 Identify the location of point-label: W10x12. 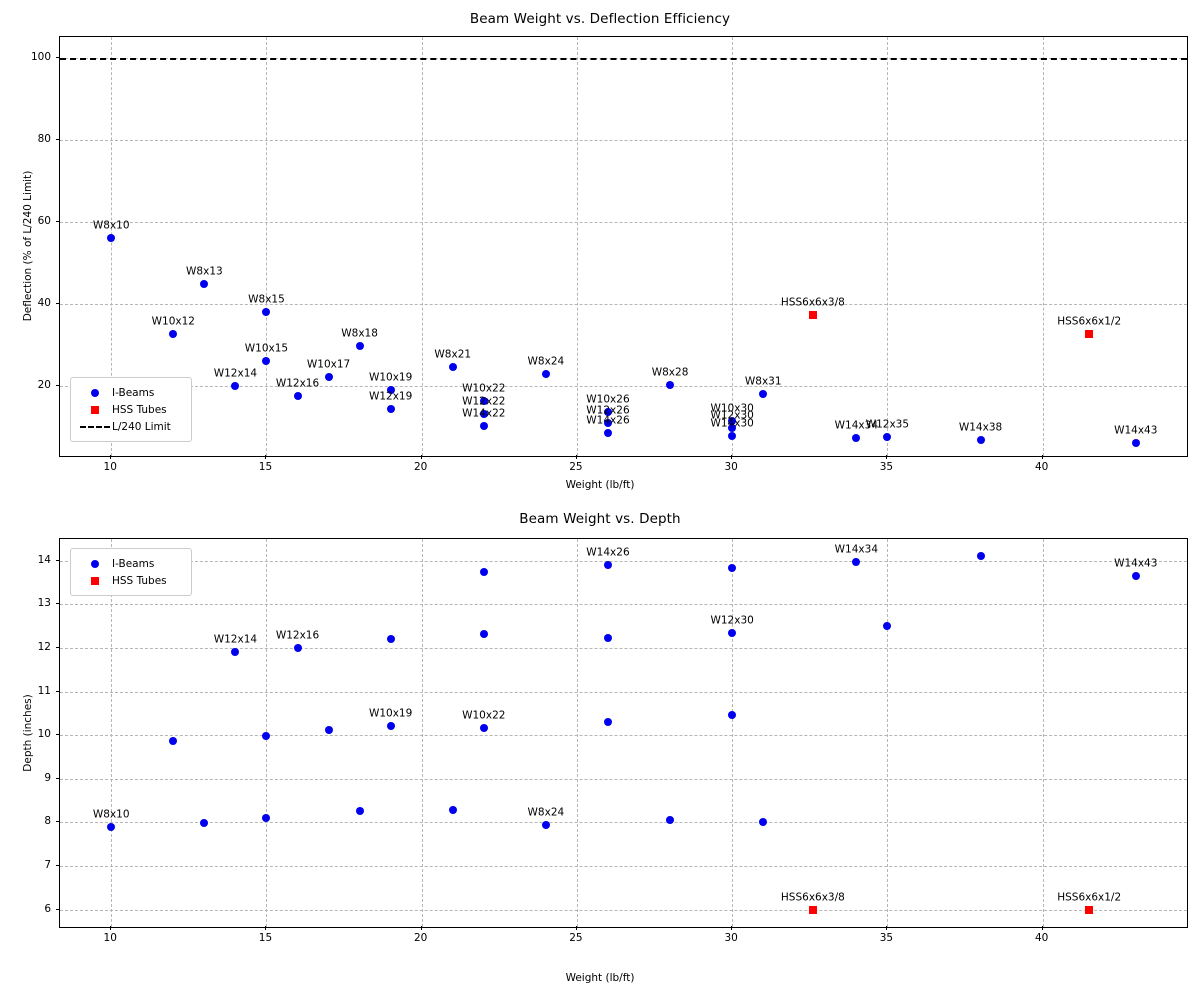
(173, 321).